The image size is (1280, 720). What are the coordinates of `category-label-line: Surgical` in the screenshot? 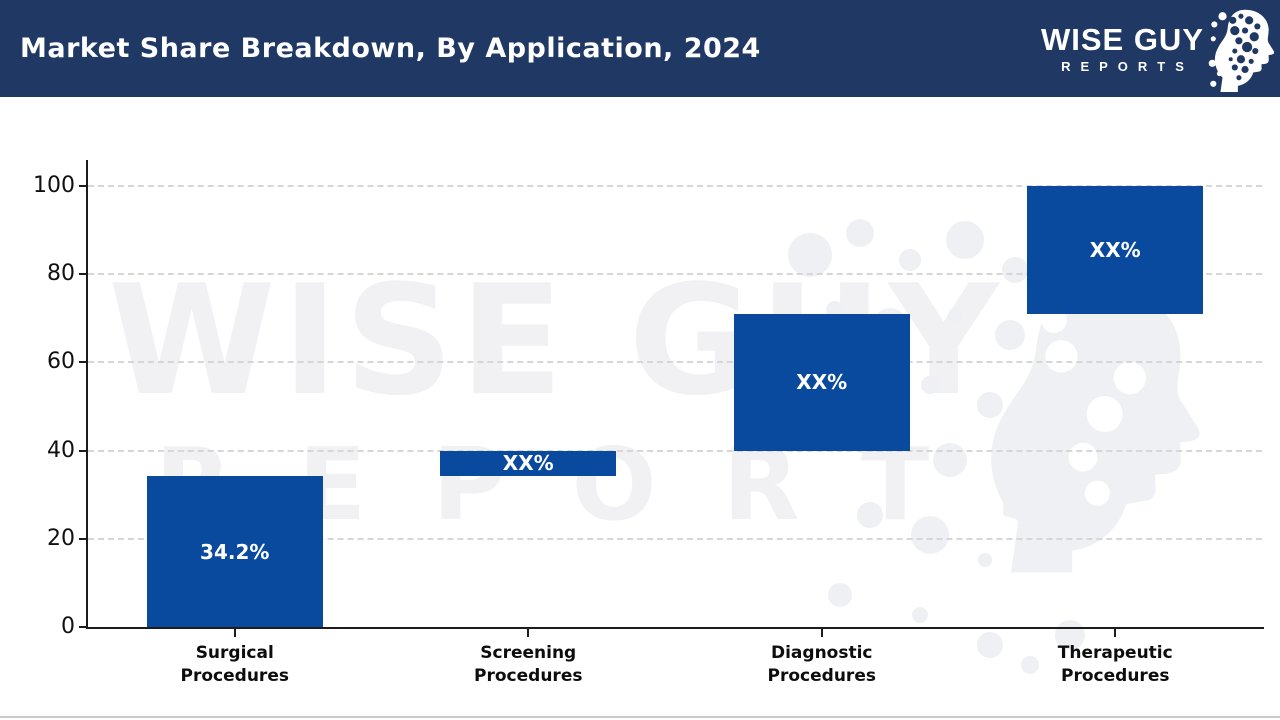 It's located at (234, 653).